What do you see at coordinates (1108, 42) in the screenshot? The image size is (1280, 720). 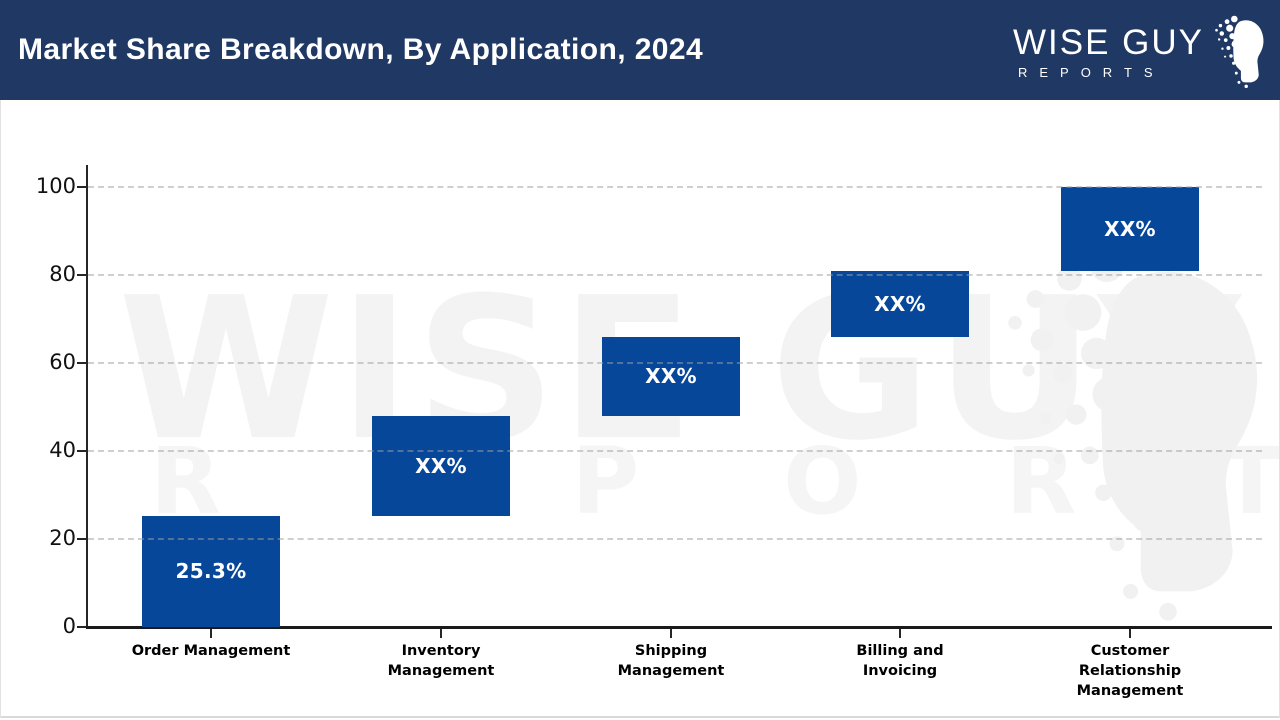 I see `brand-name: WISE GUY` at bounding box center [1108, 42].